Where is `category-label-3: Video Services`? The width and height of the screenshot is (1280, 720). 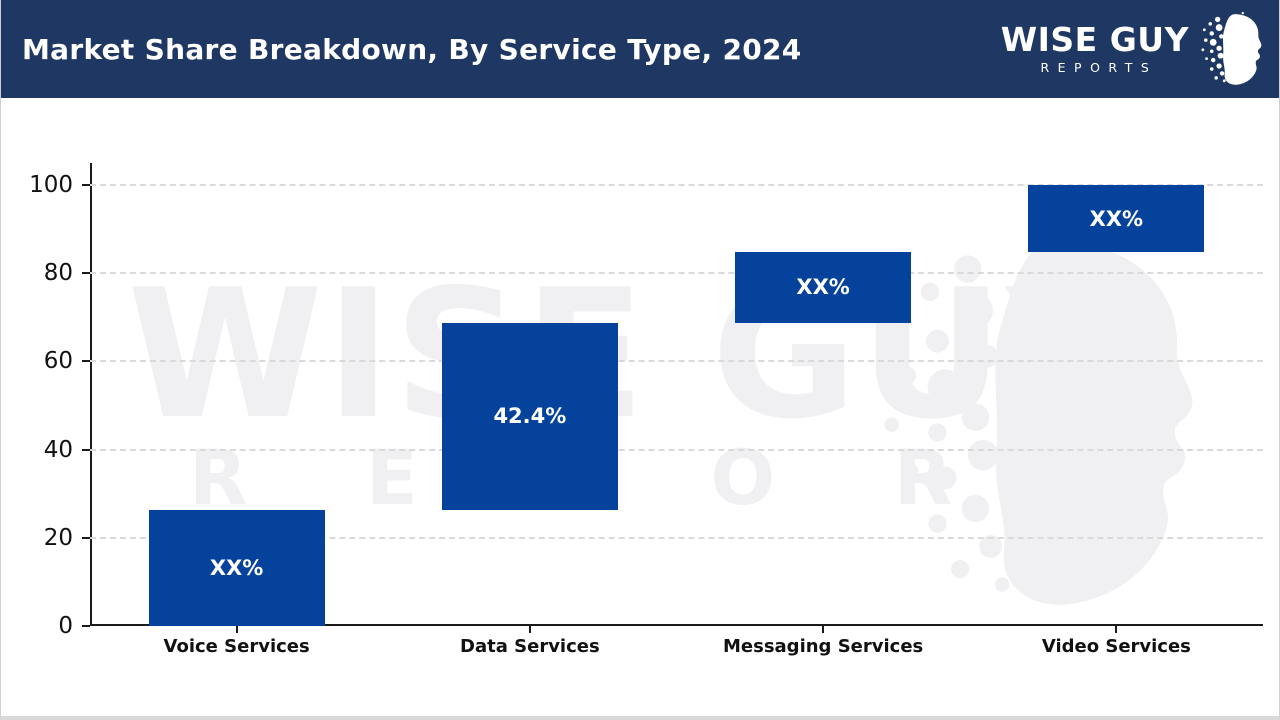 category-label-3: Video Services is located at coordinates (1116, 646).